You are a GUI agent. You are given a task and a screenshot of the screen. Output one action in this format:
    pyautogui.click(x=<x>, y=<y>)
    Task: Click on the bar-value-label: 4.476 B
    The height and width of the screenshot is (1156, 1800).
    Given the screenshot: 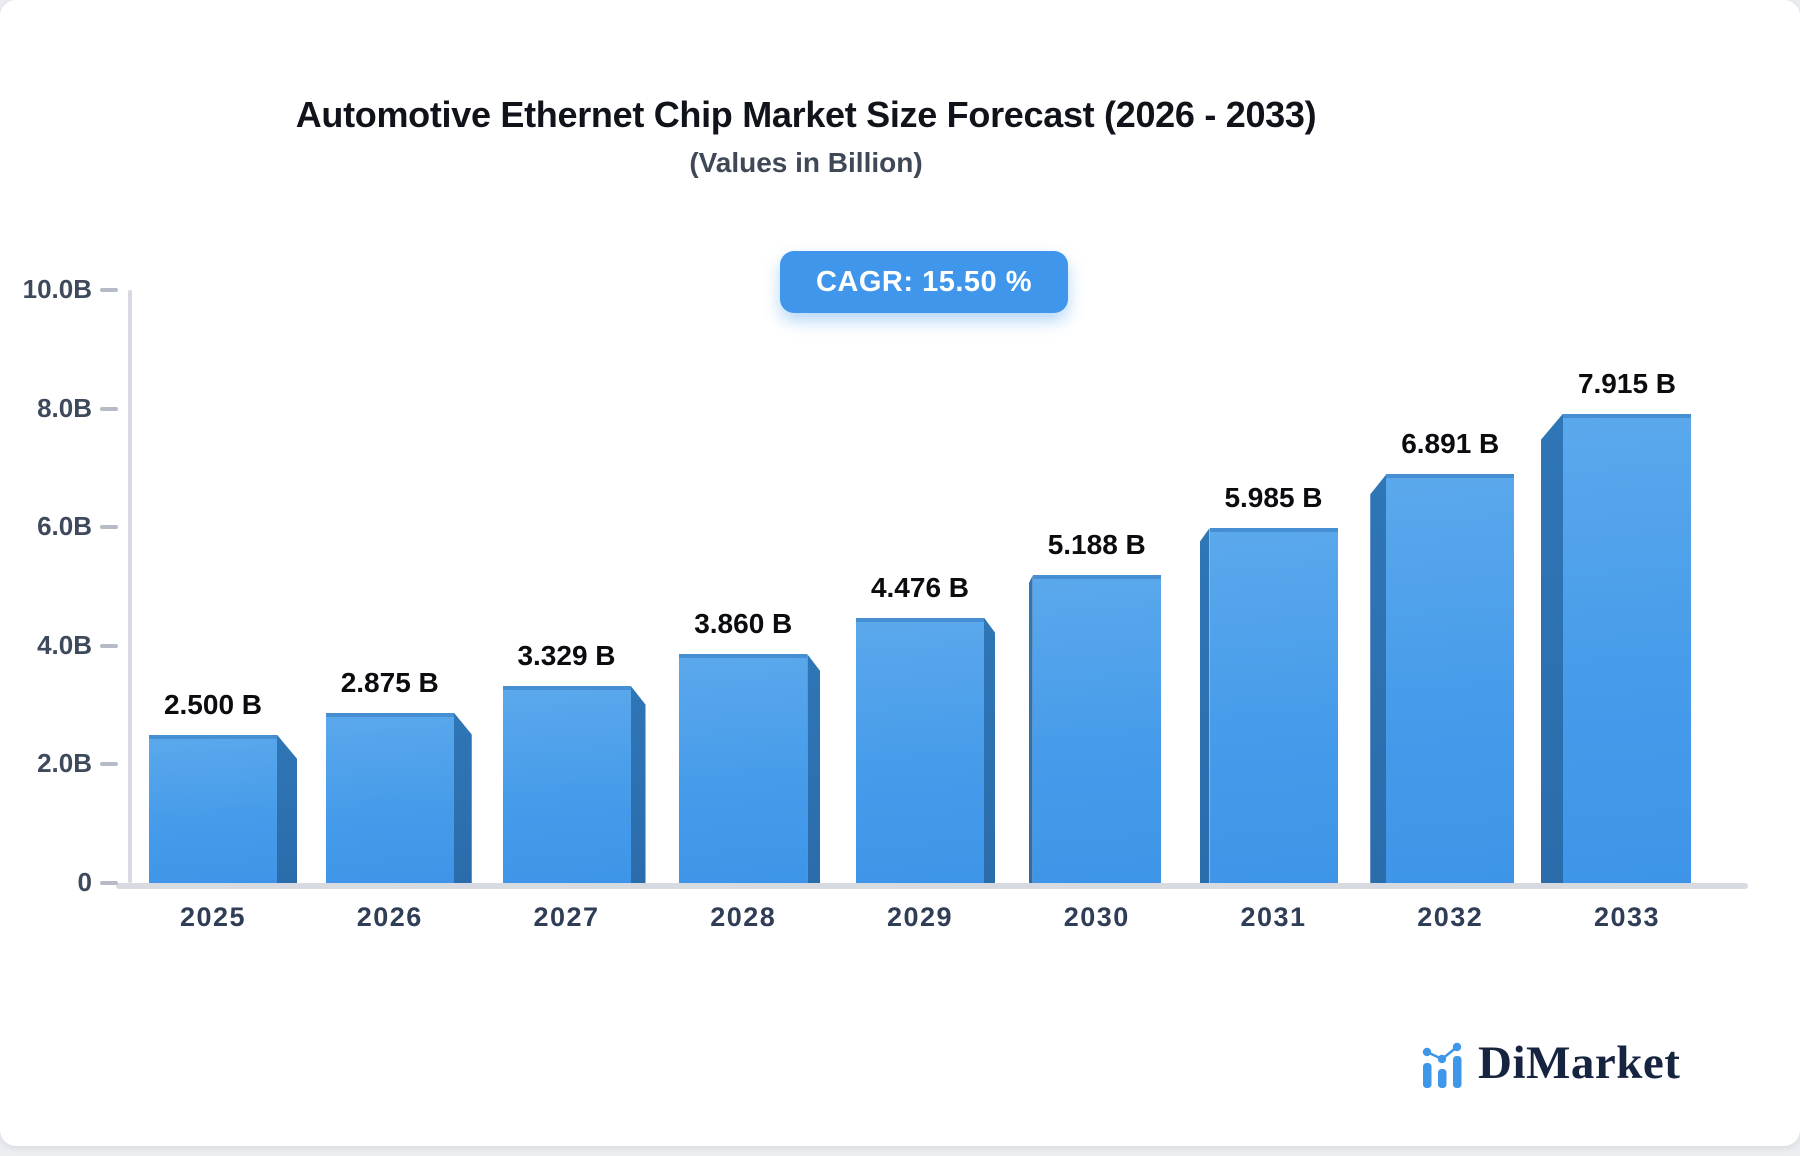 What is the action you would take?
    pyautogui.click(x=920, y=587)
    